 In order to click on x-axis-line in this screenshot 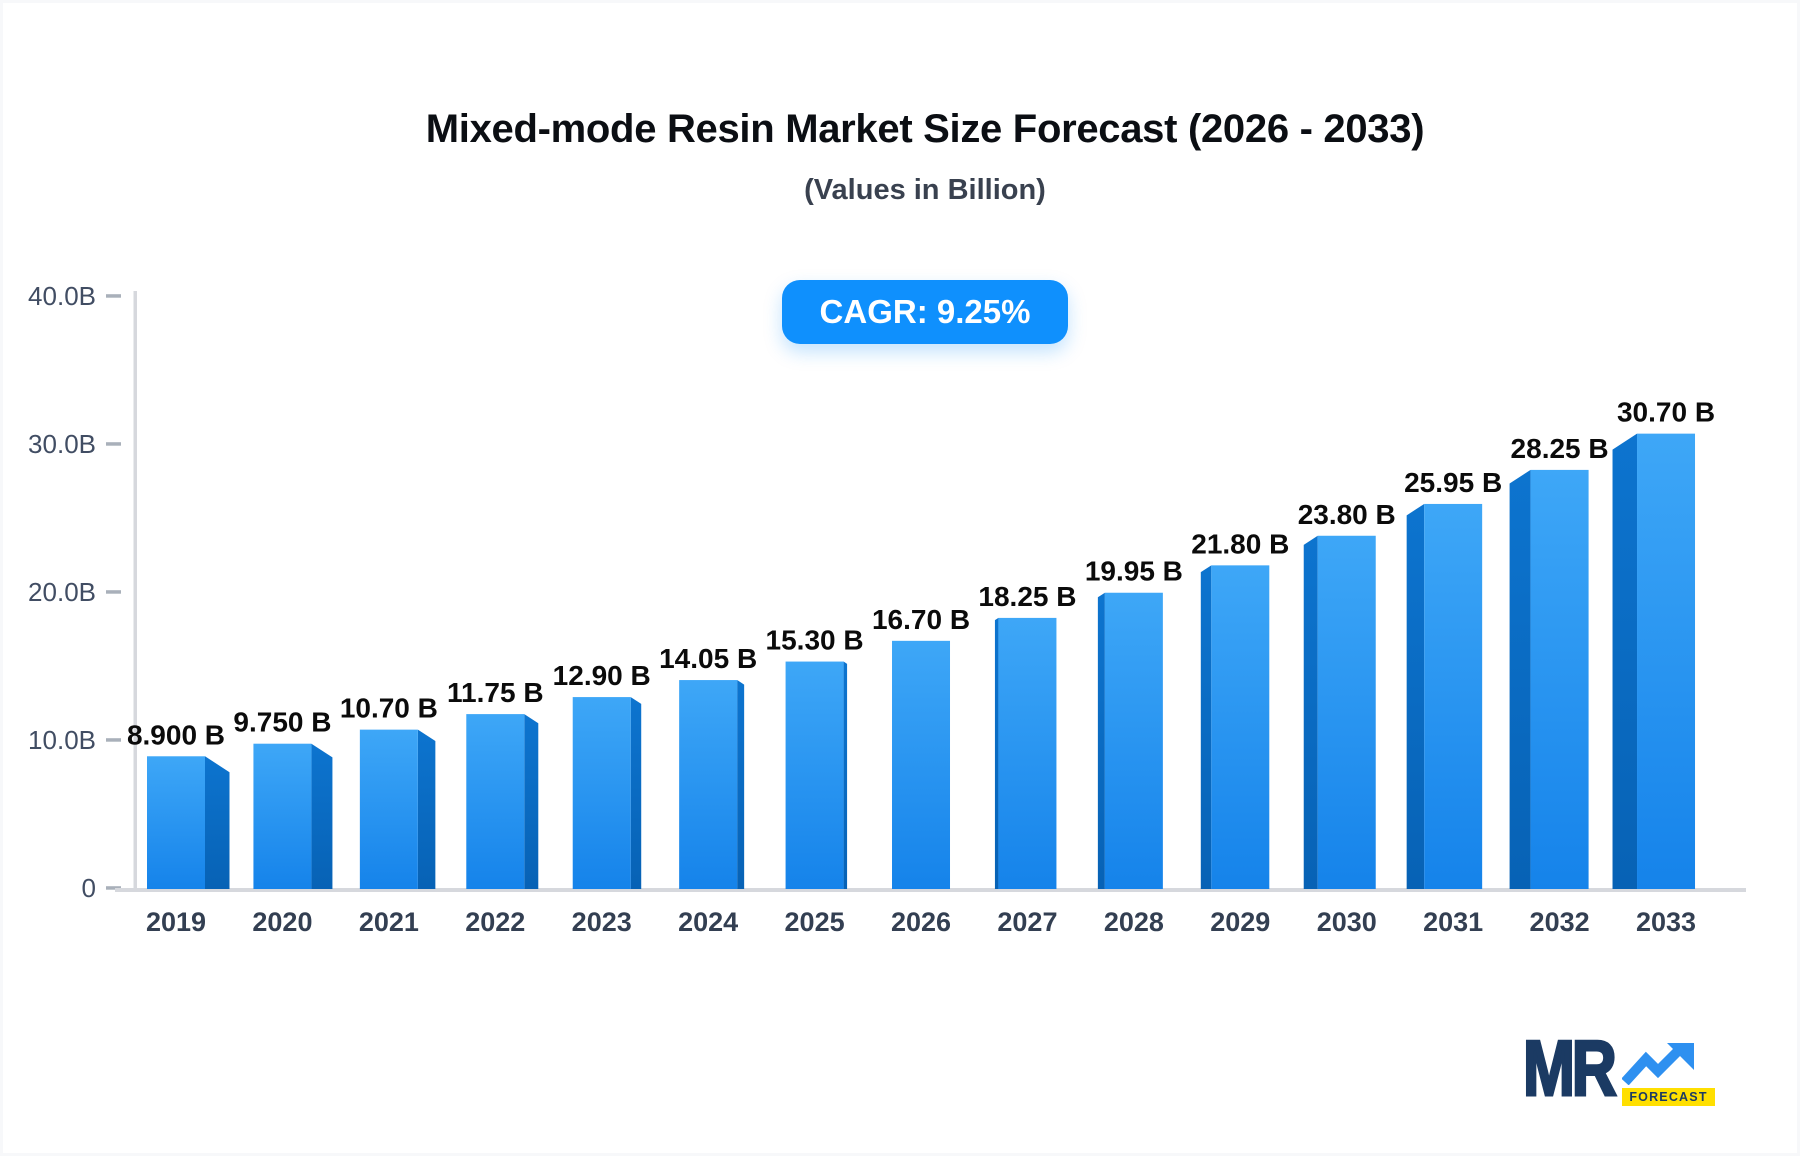, I will do `click(930, 890)`.